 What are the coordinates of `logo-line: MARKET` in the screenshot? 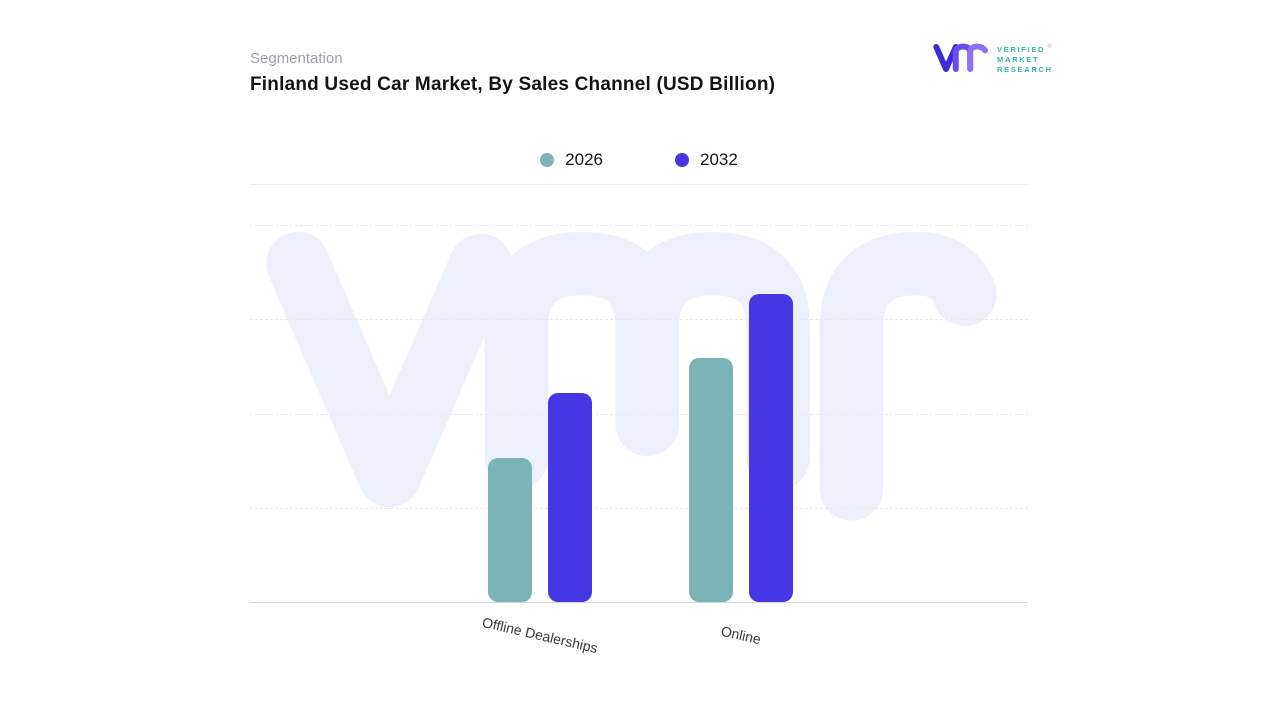 It's located at (1018, 59).